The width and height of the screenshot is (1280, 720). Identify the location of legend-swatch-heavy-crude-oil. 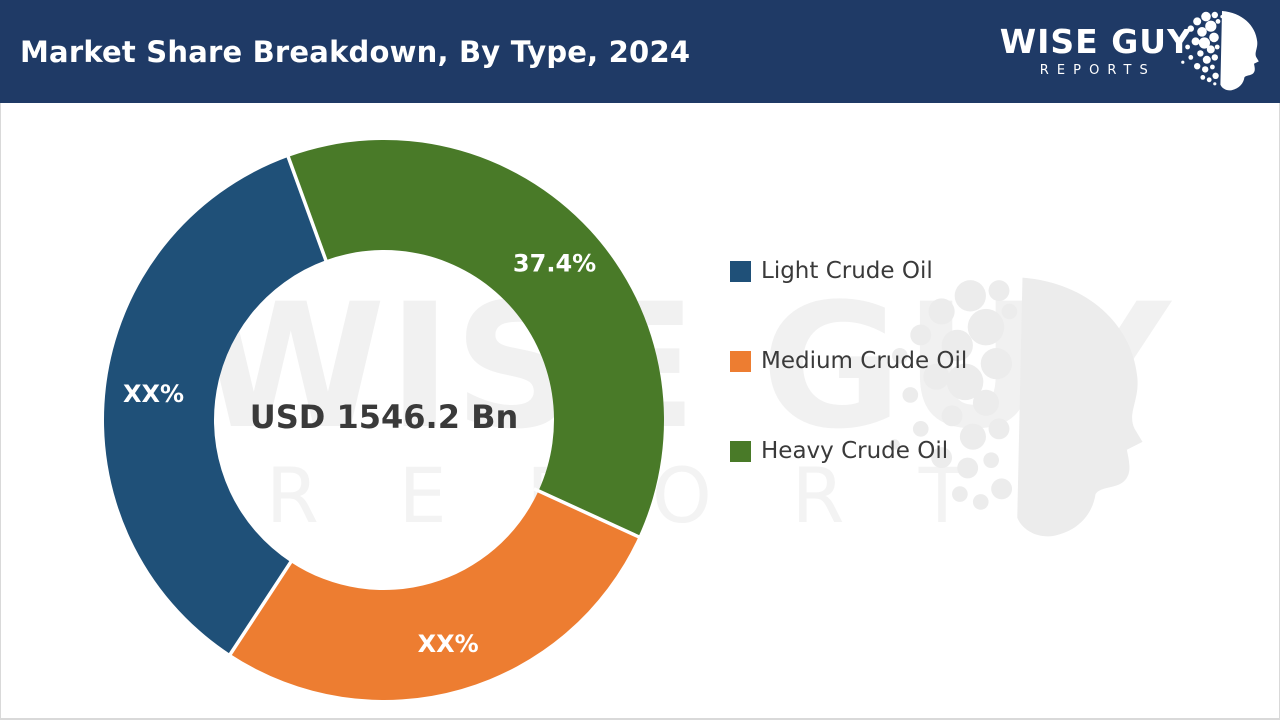
(740, 451).